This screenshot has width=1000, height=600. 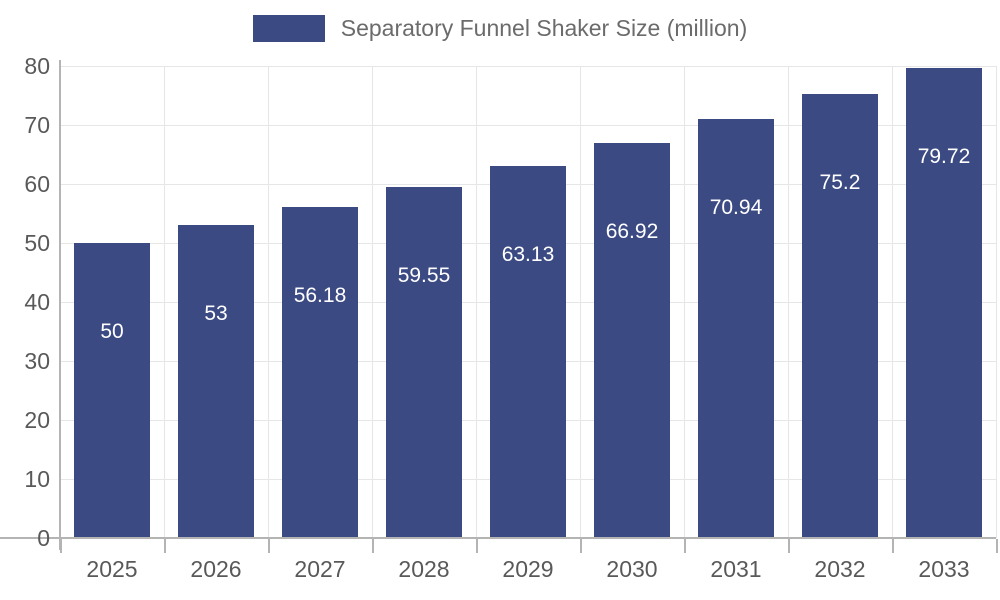 I want to click on x-axis-line, so click(x=498, y=538).